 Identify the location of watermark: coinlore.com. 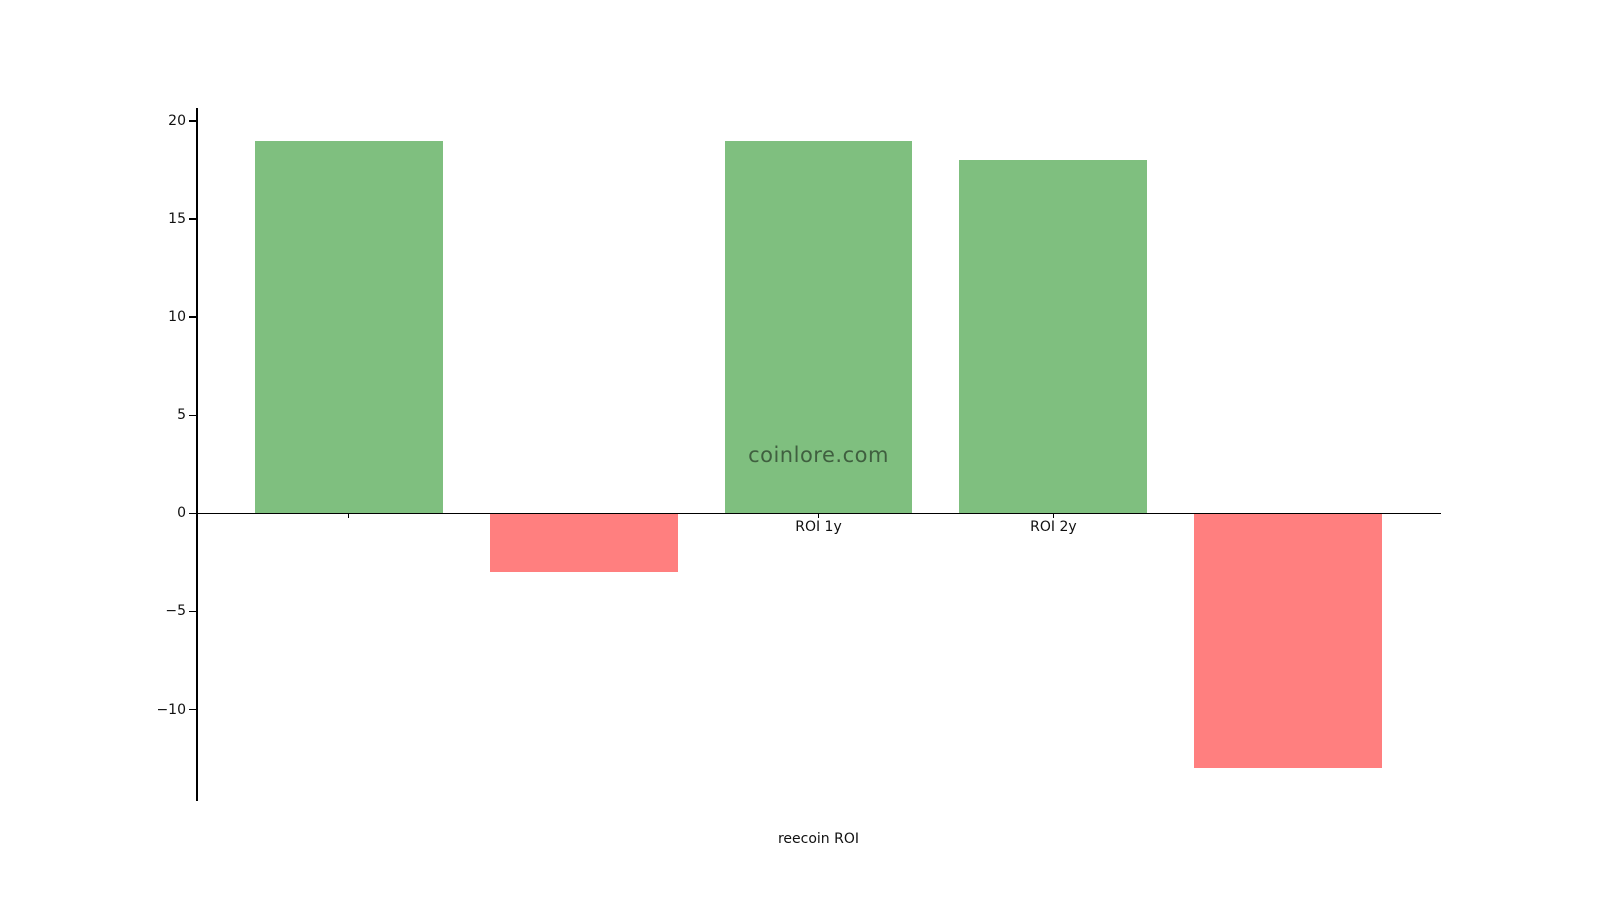
(818, 454).